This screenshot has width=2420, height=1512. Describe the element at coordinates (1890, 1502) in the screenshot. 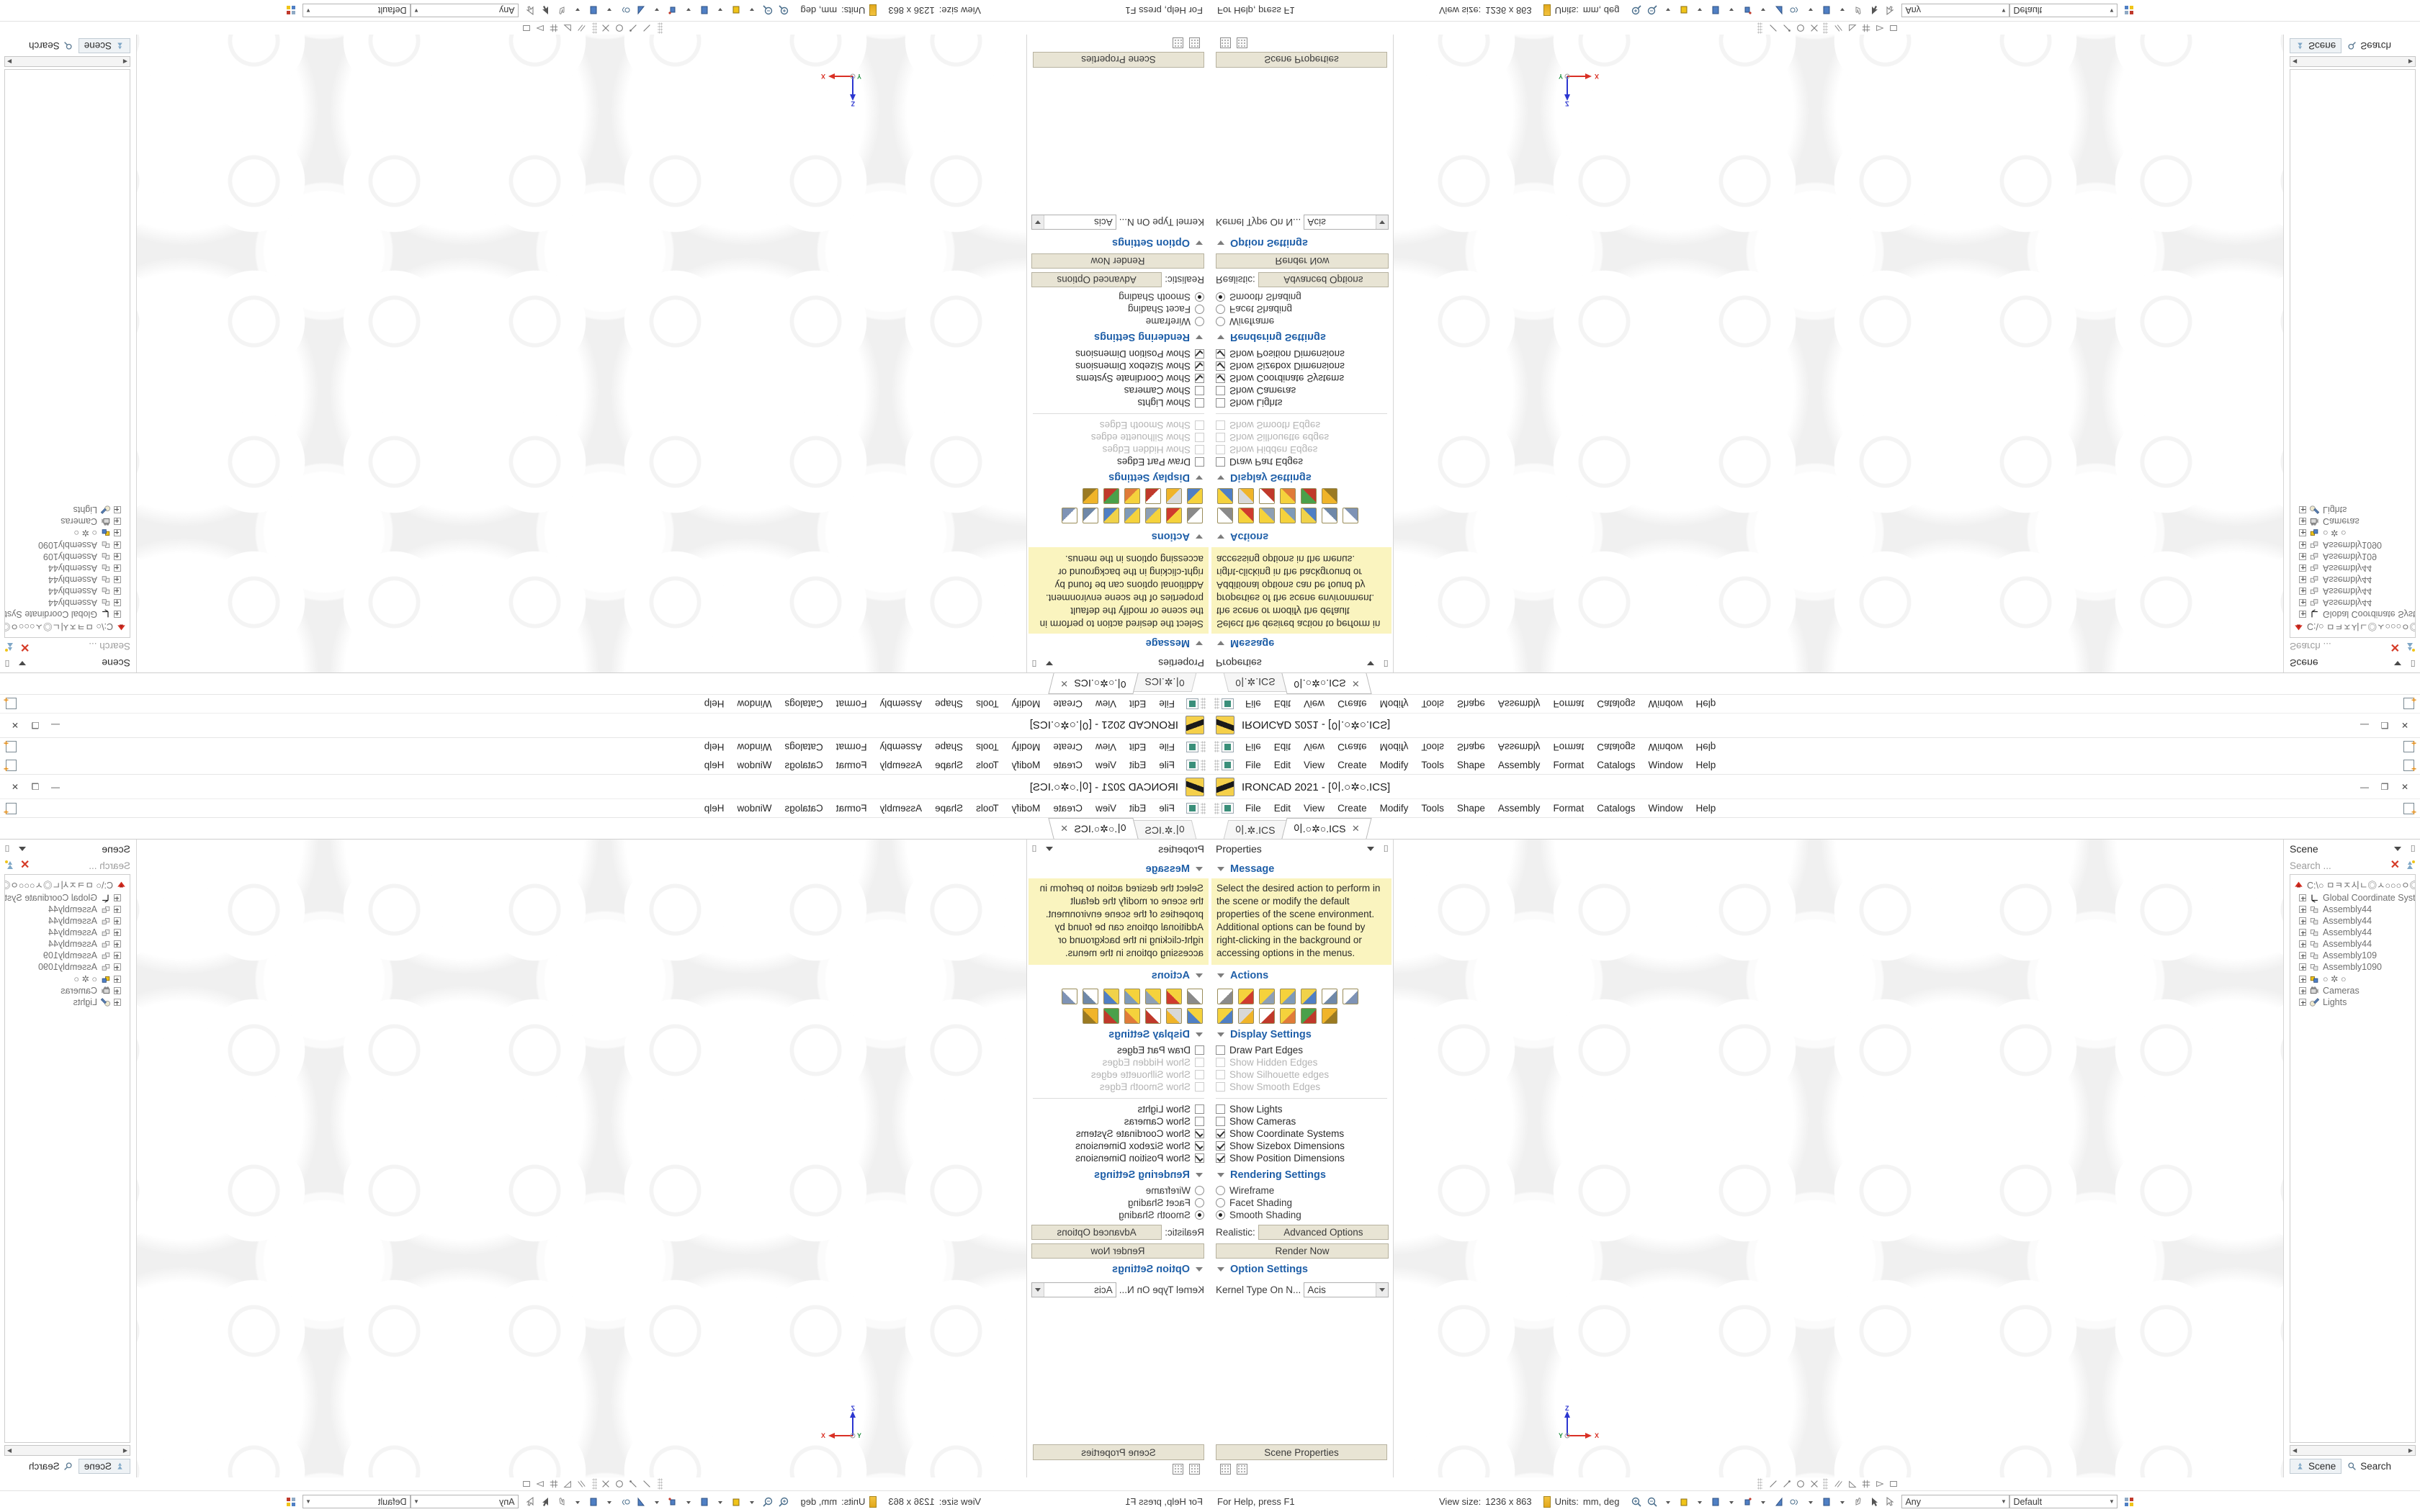

I see `pick-filter-icon` at that location.